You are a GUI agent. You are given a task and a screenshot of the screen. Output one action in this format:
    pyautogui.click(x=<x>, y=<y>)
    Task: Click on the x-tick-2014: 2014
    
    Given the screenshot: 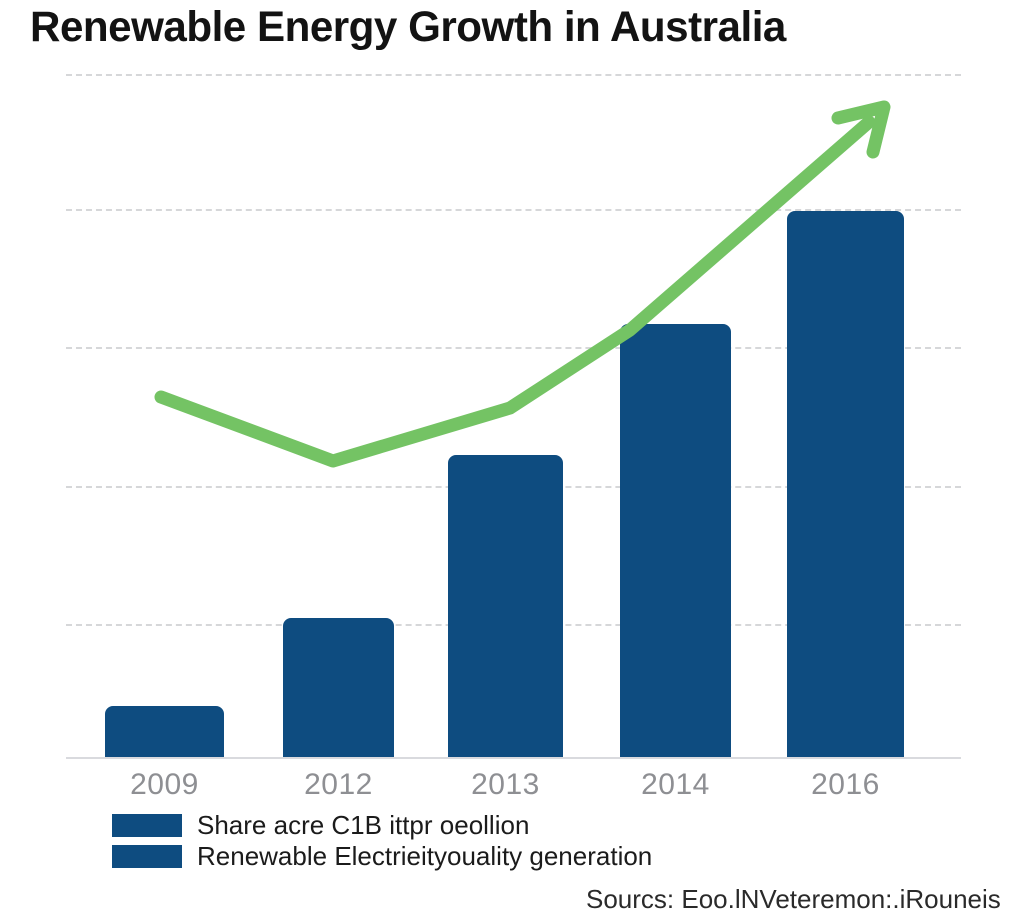 What is the action you would take?
    pyautogui.click(x=675, y=784)
    